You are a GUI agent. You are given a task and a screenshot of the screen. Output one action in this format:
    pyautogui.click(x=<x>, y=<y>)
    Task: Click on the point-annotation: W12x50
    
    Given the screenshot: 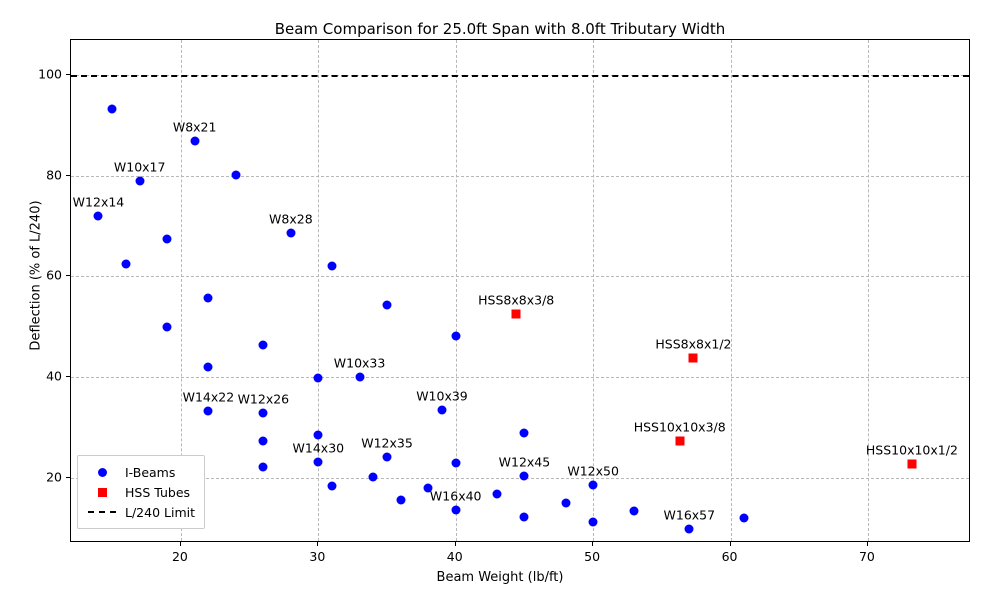 What is the action you would take?
    pyautogui.click(x=593, y=471)
    